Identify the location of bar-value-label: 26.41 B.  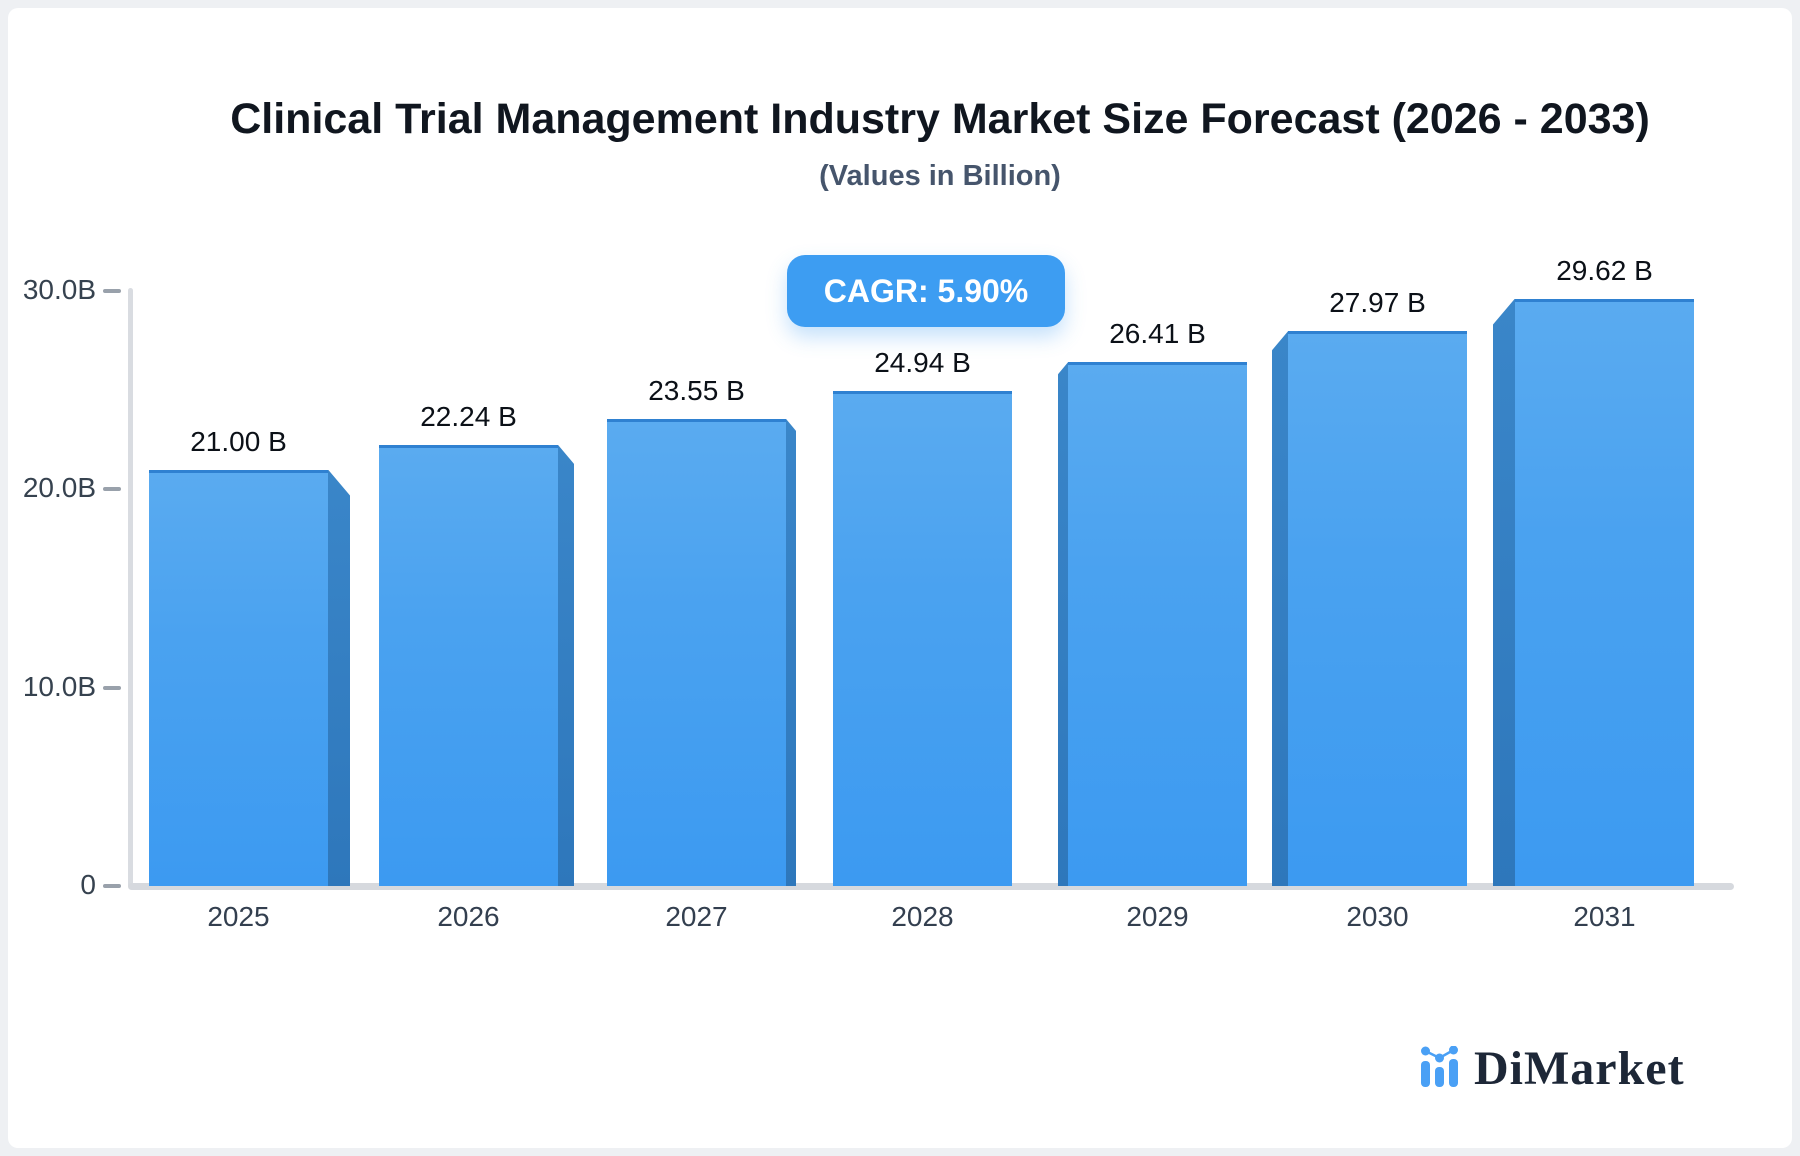
(1157, 334).